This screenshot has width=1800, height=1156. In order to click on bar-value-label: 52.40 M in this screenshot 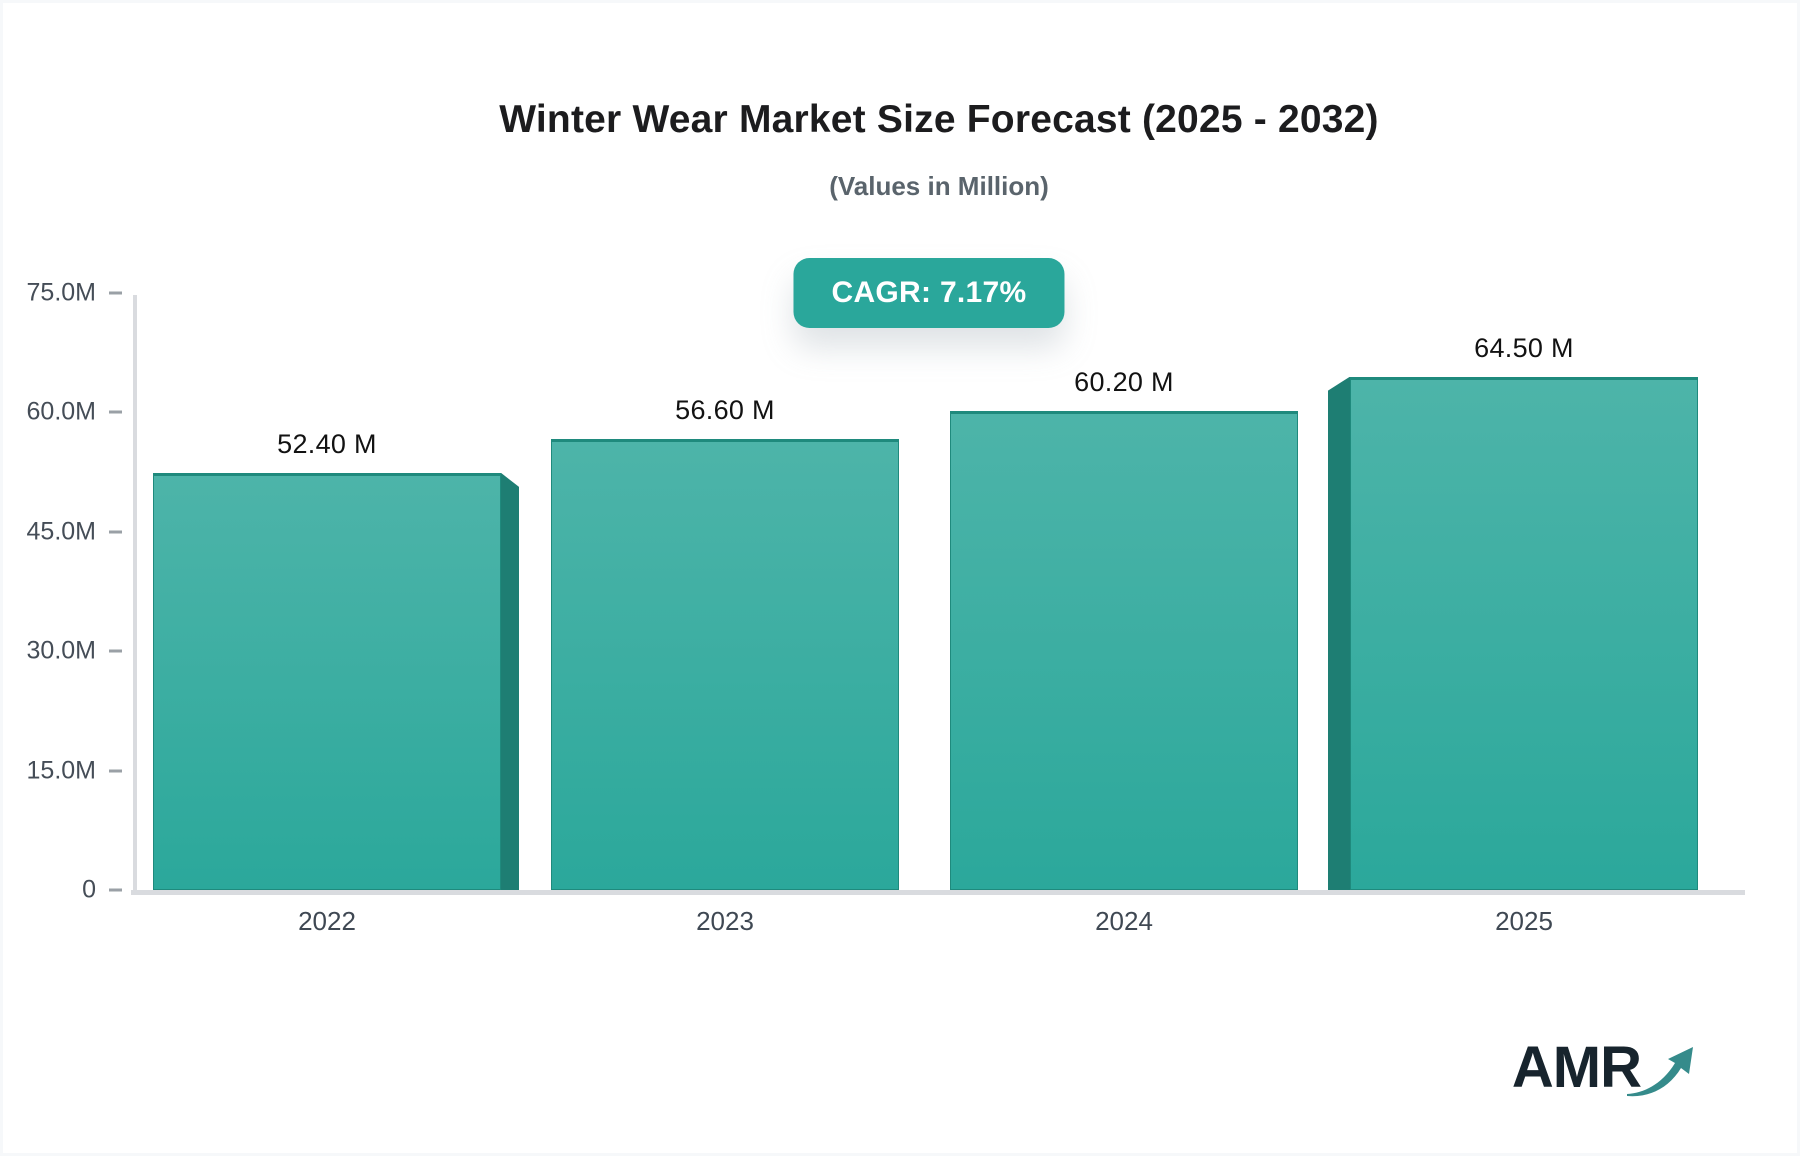, I will do `click(327, 443)`.